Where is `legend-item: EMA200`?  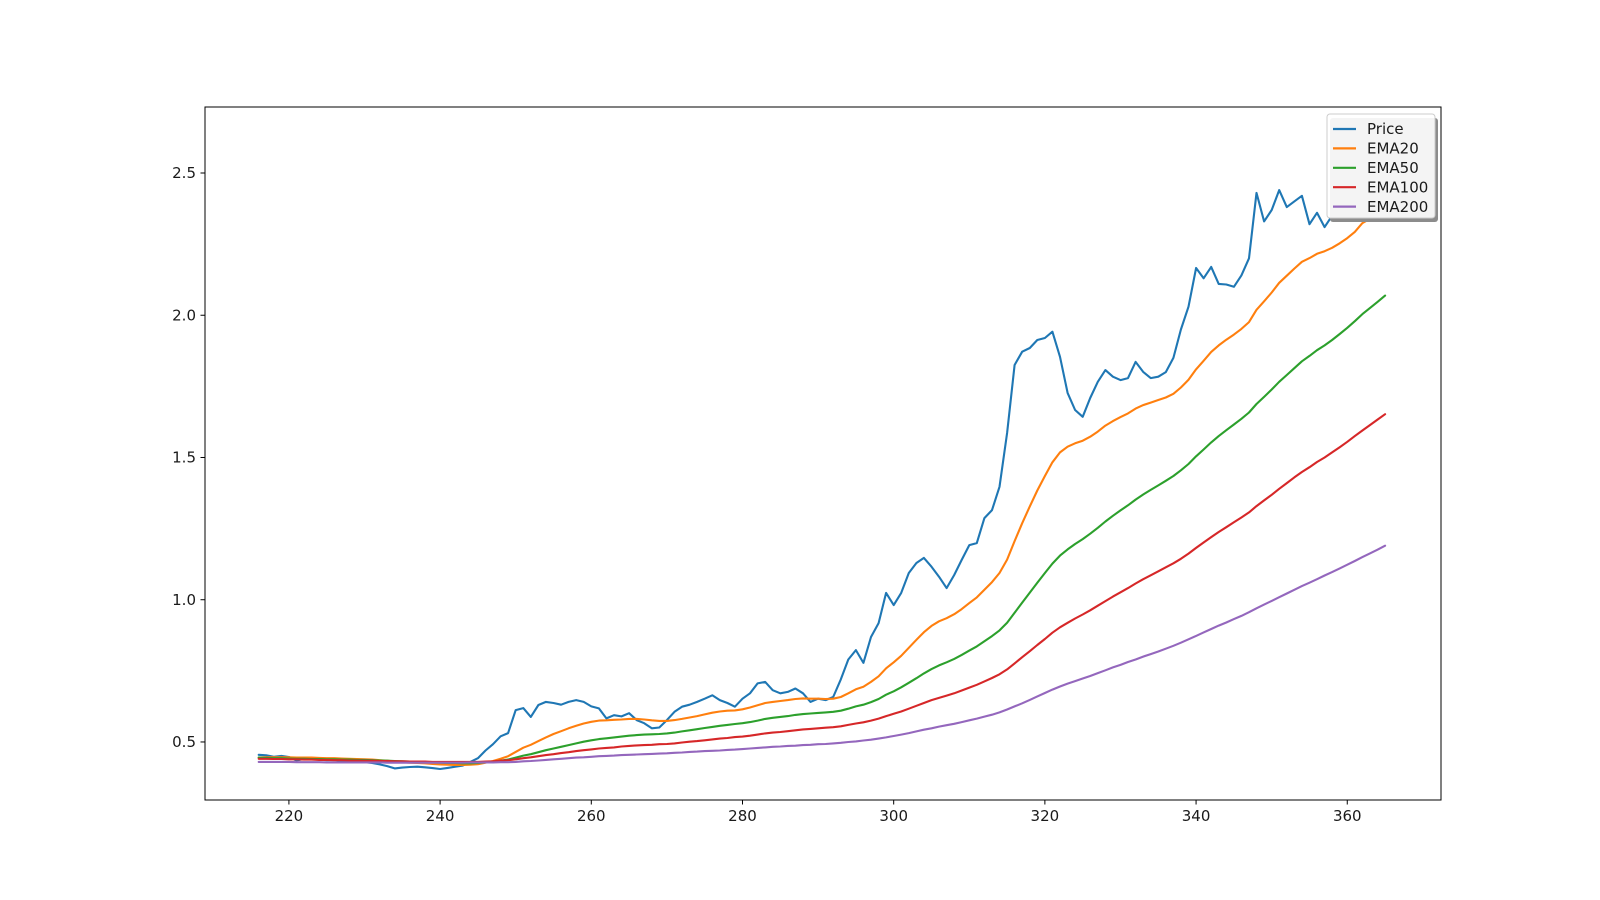
legend-item: EMA200 is located at coordinates (1380, 207).